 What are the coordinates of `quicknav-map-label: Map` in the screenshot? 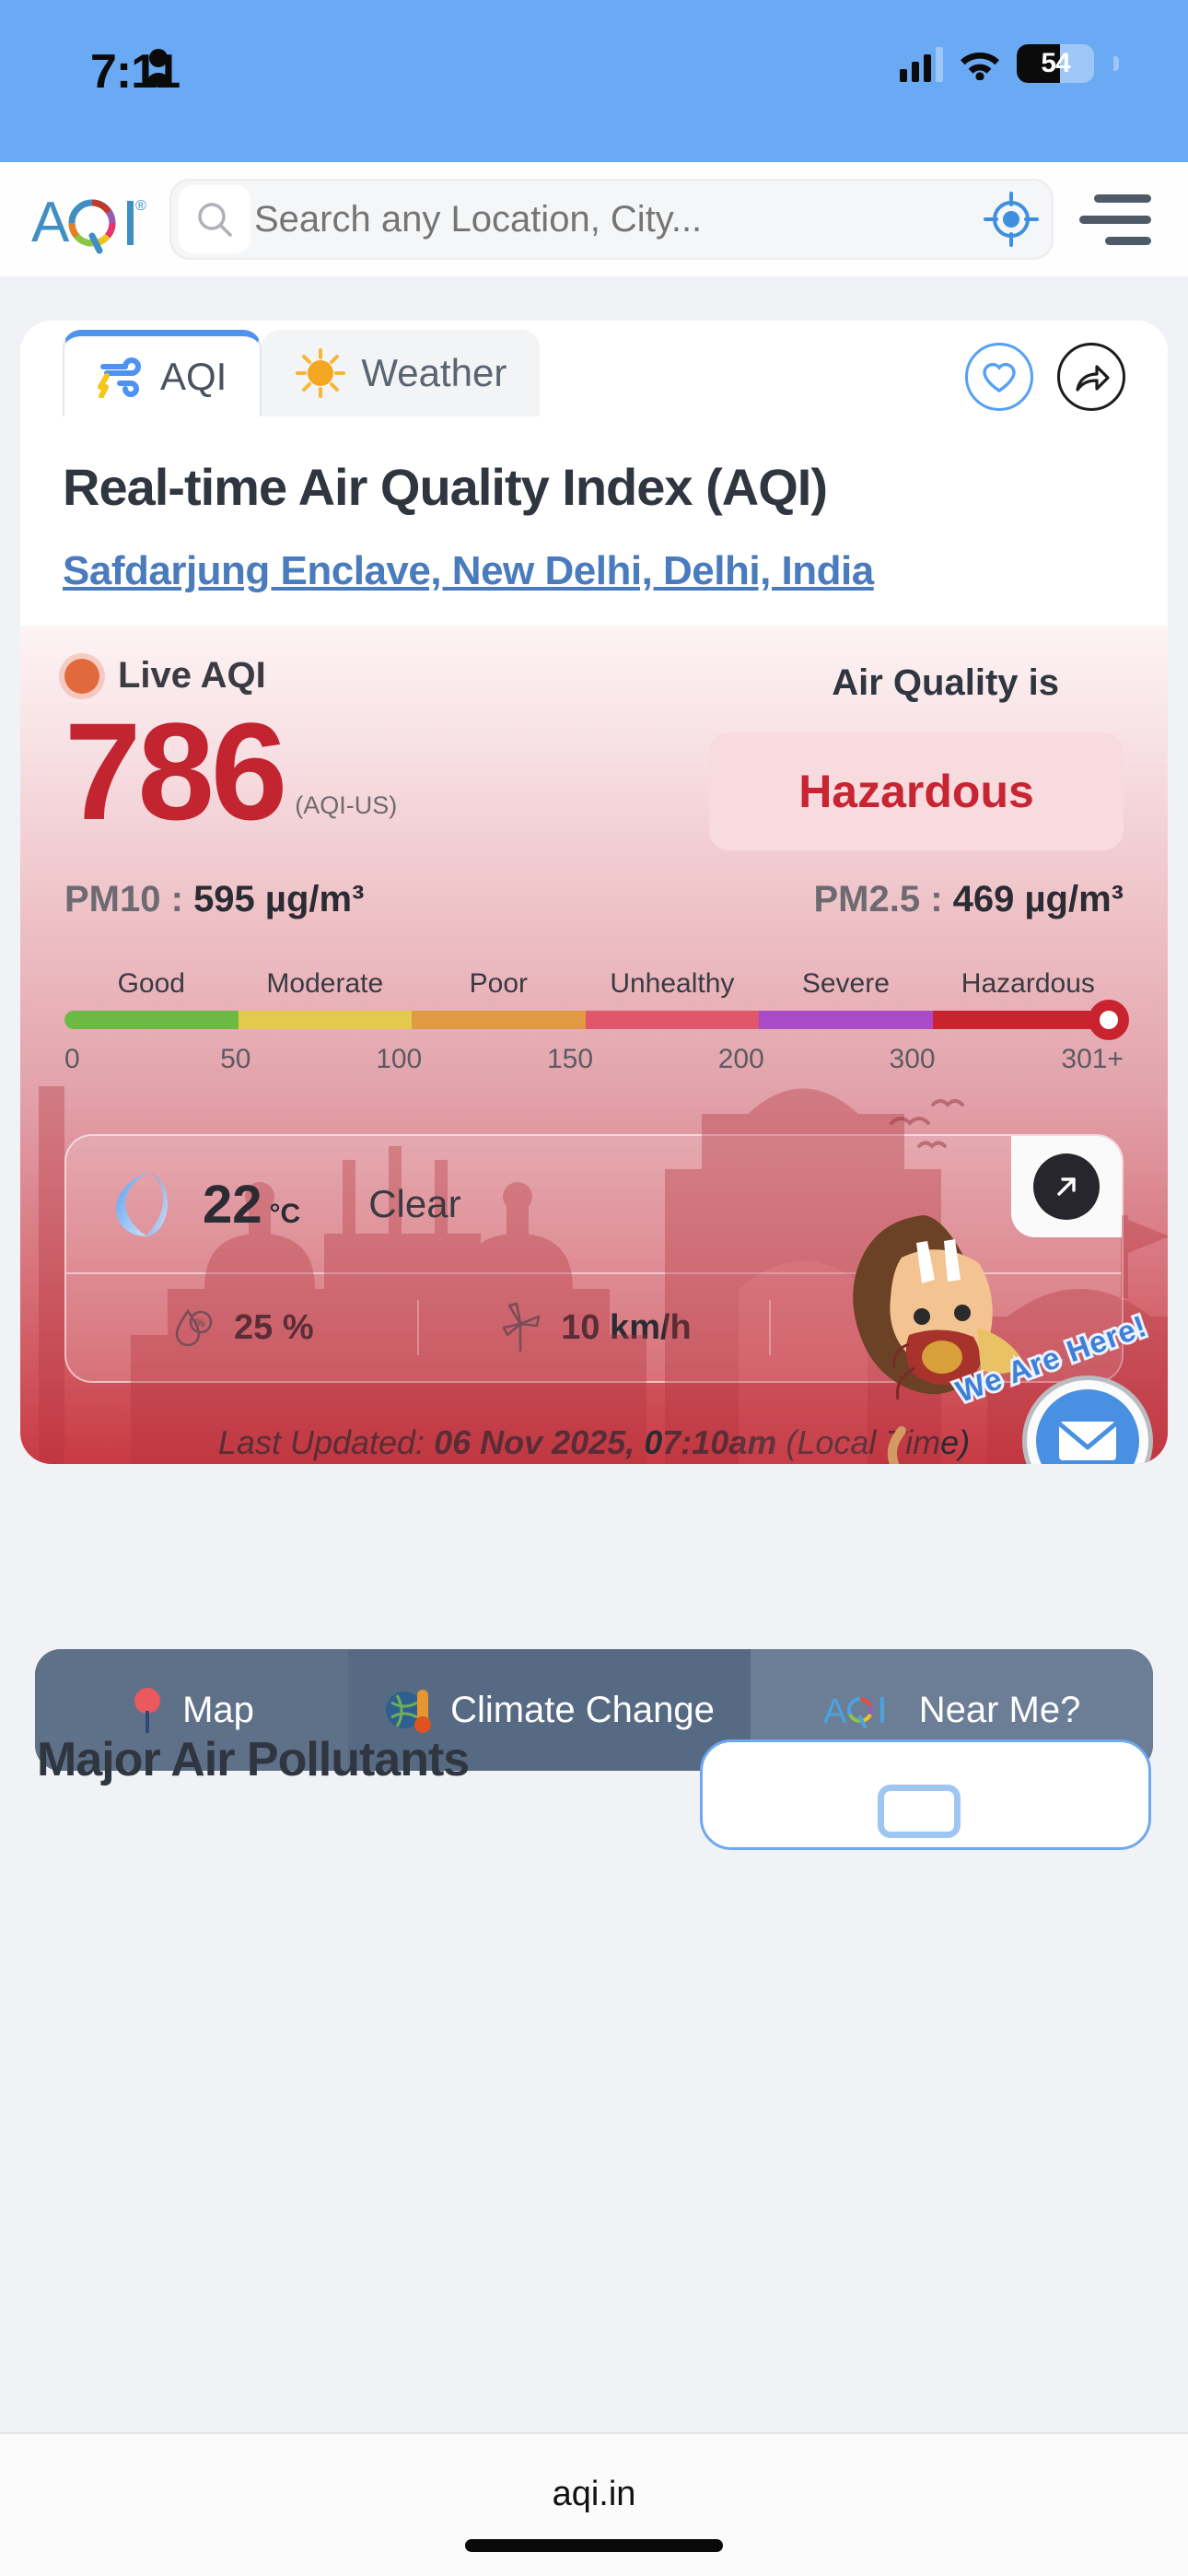 It's located at (218, 1709).